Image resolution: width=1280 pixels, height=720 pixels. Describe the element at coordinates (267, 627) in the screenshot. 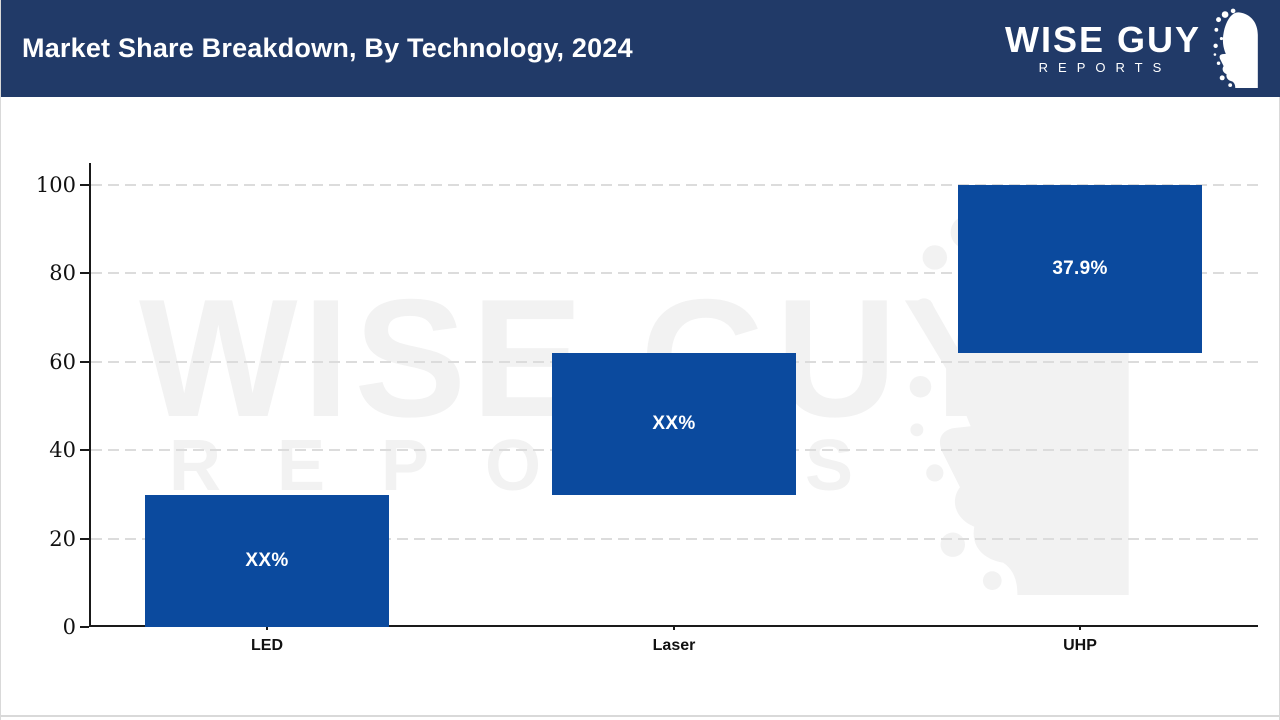

I see `xtick-mark-LED` at that location.